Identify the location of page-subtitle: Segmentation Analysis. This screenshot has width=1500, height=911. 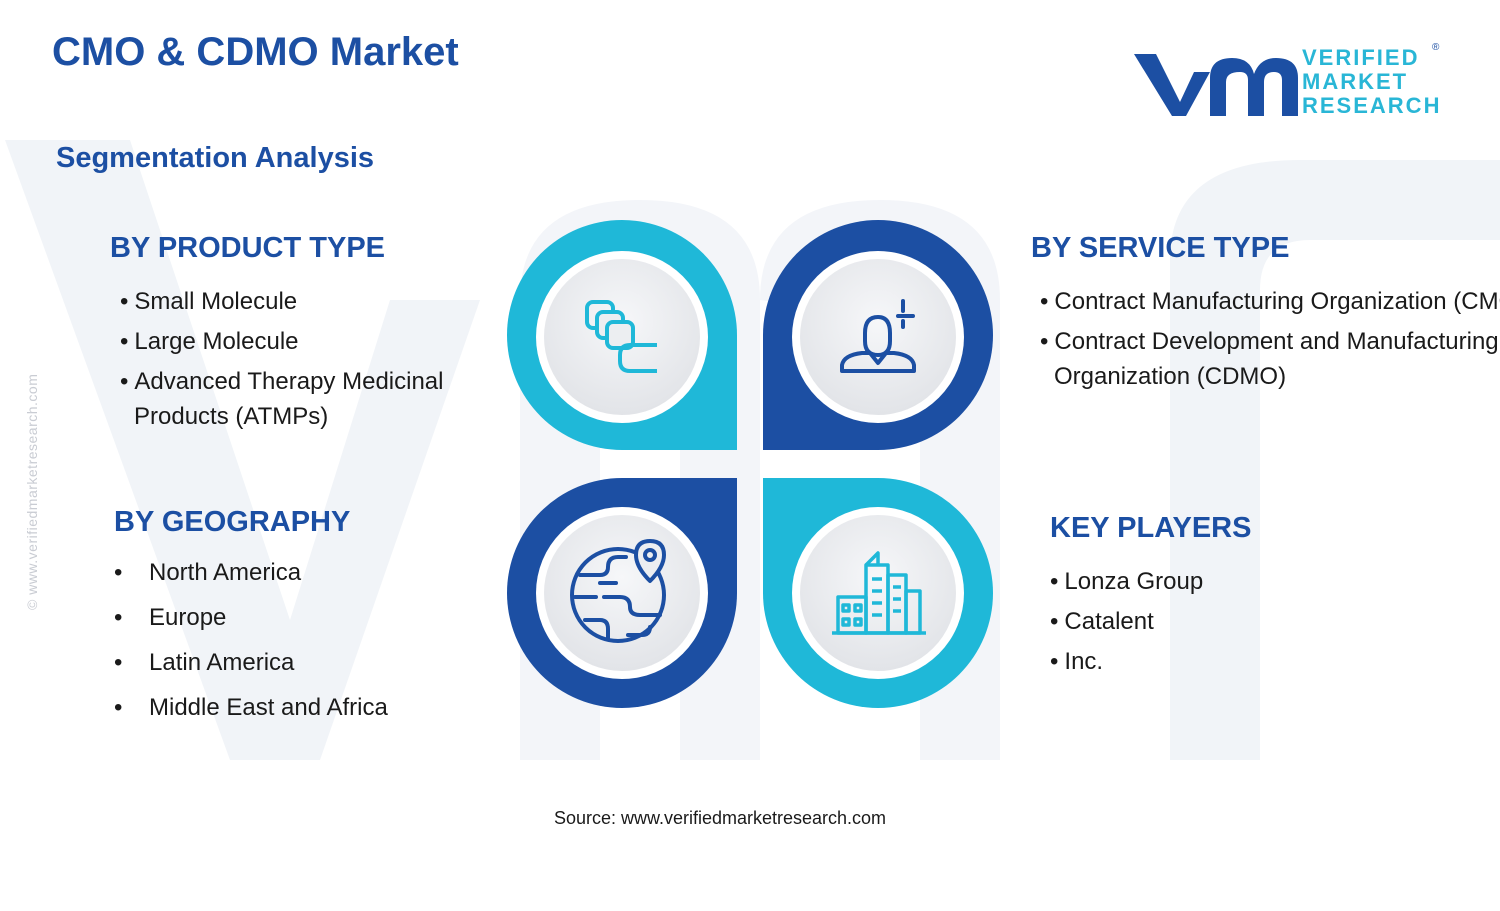
(215, 158).